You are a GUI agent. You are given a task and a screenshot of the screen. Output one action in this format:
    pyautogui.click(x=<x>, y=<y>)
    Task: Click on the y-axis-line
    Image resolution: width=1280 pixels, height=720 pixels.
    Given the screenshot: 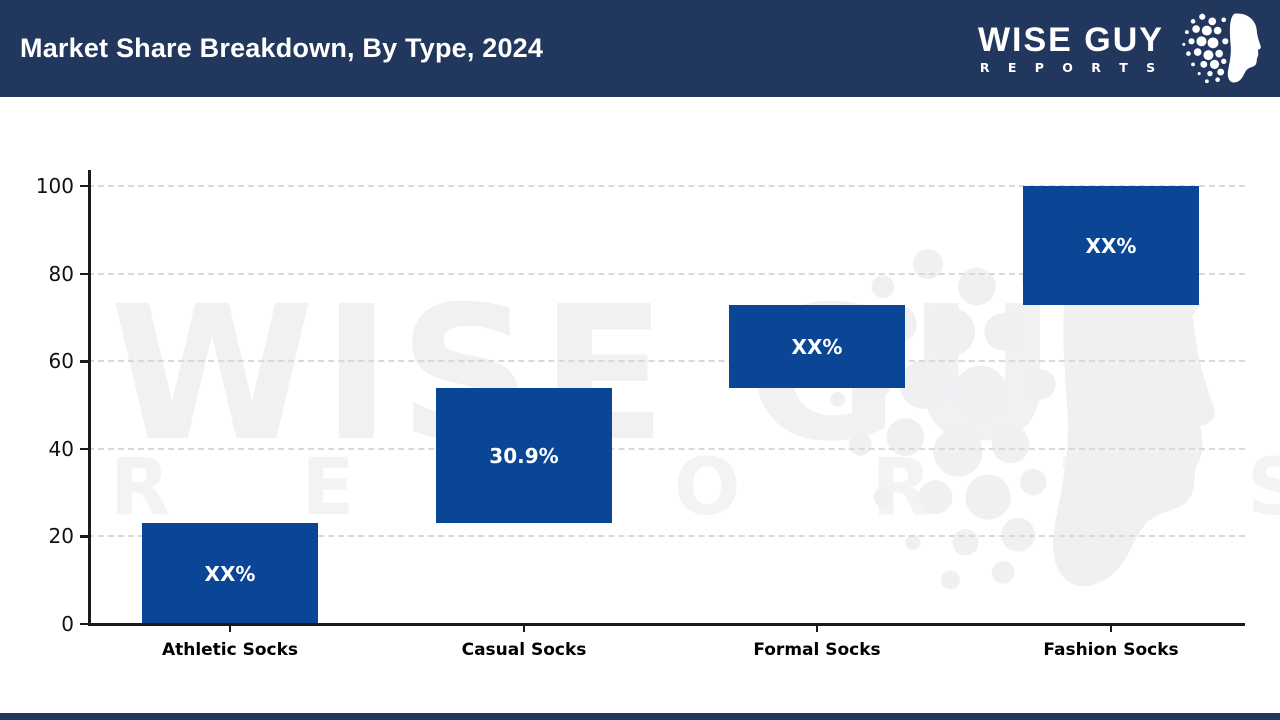 What is the action you would take?
    pyautogui.click(x=89, y=398)
    